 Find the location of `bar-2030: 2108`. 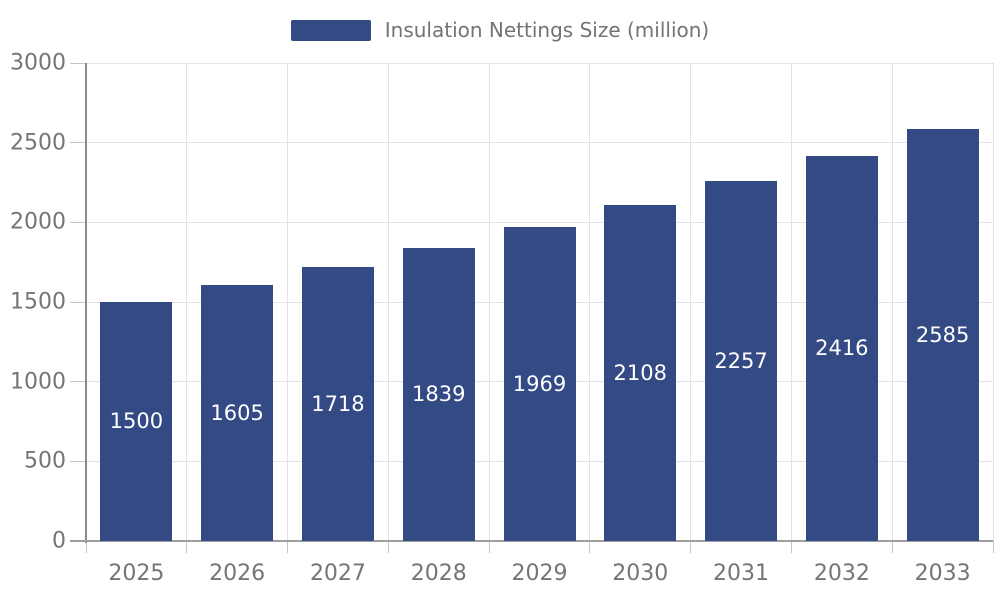

bar-2030: 2108 is located at coordinates (640, 373).